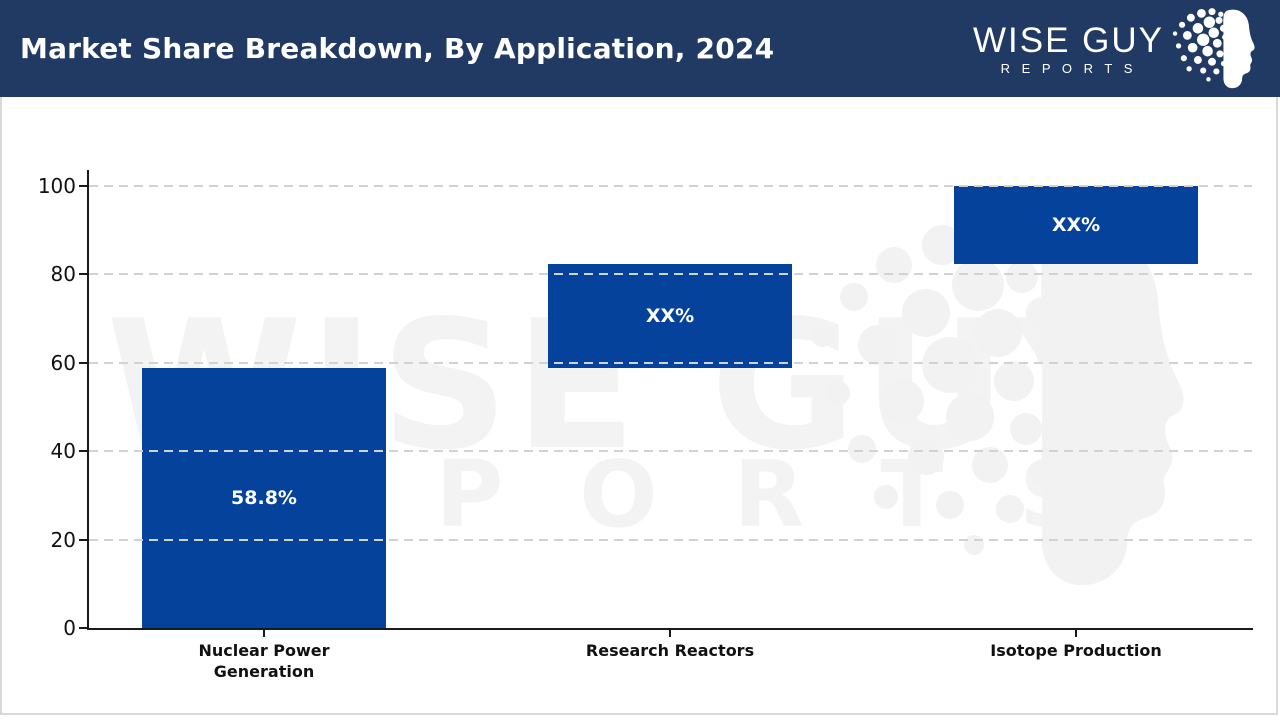 The height and width of the screenshot is (720, 1280). What do you see at coordinates (670, 629) in the screenshot?
I see `x-axis-line` at bounding box center [670, 629].